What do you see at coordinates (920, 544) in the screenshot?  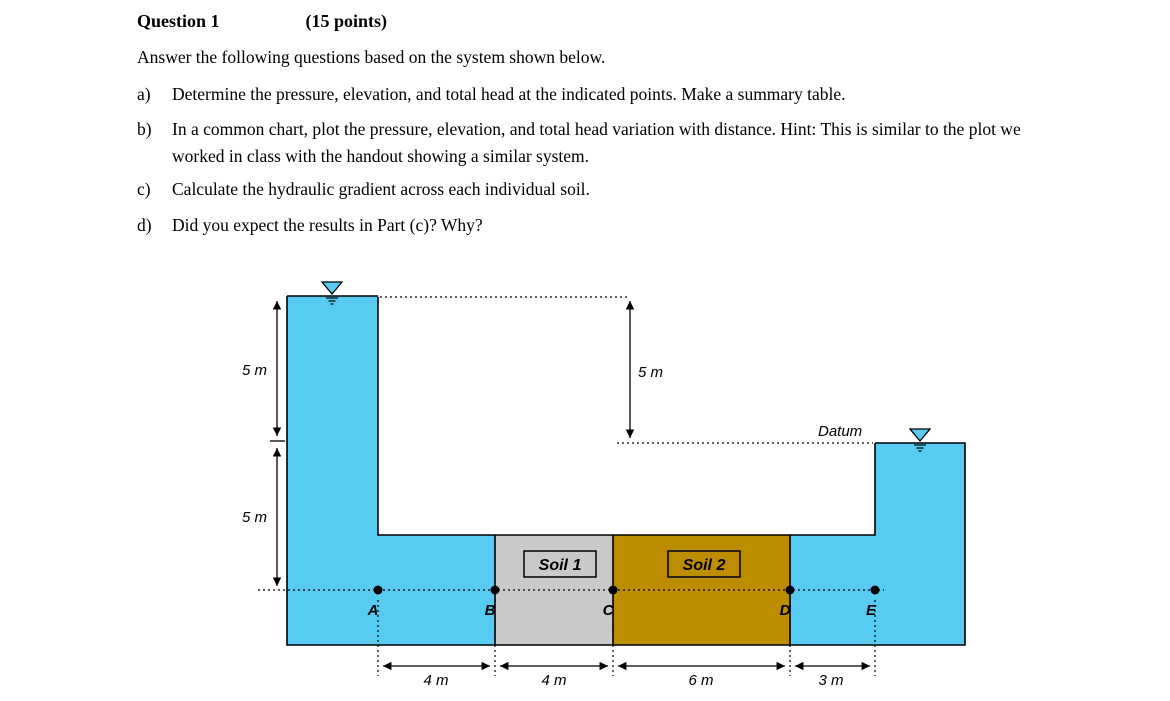 I see `right-column-water` at bounding box center [920, 544].